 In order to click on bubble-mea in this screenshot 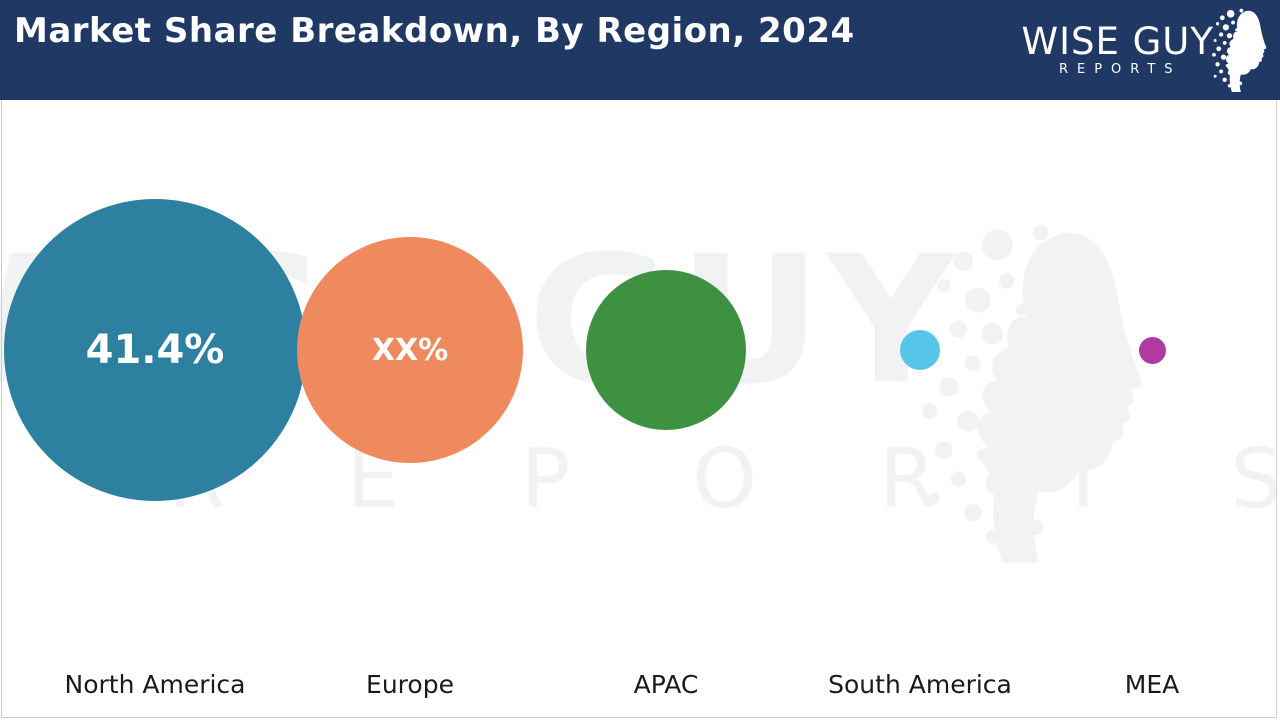, I will do `click(1152, 350)`.